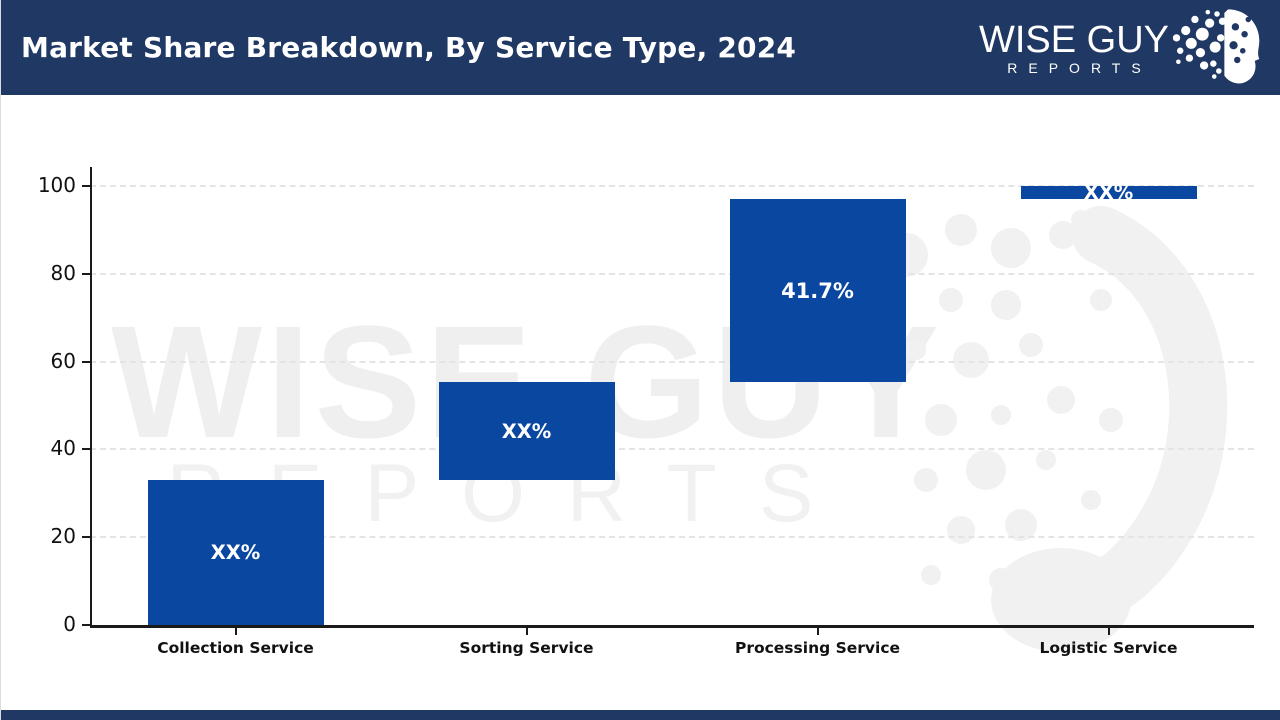 The image size is (1280, 720). I want to click on y-tick-label: 80, so click(63, 272).